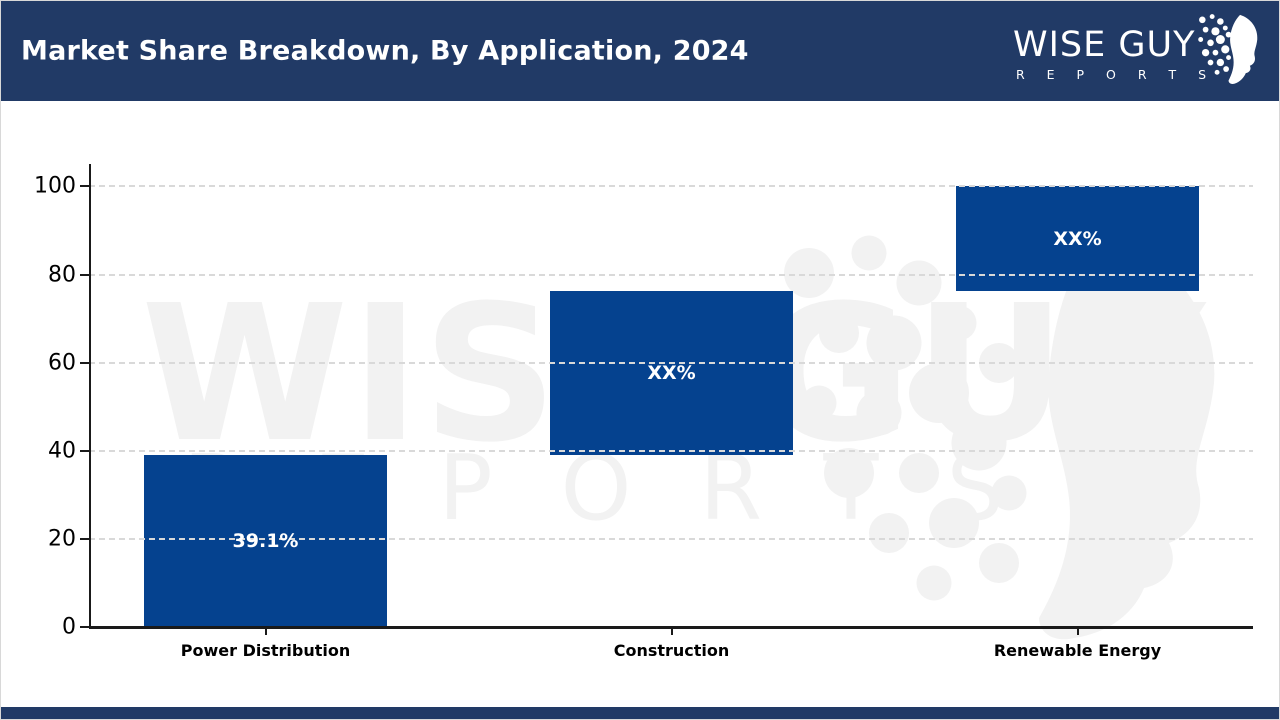  Describe the element at coordinates (640, 713) in the screenshot. I see `footer-bar` at that location.